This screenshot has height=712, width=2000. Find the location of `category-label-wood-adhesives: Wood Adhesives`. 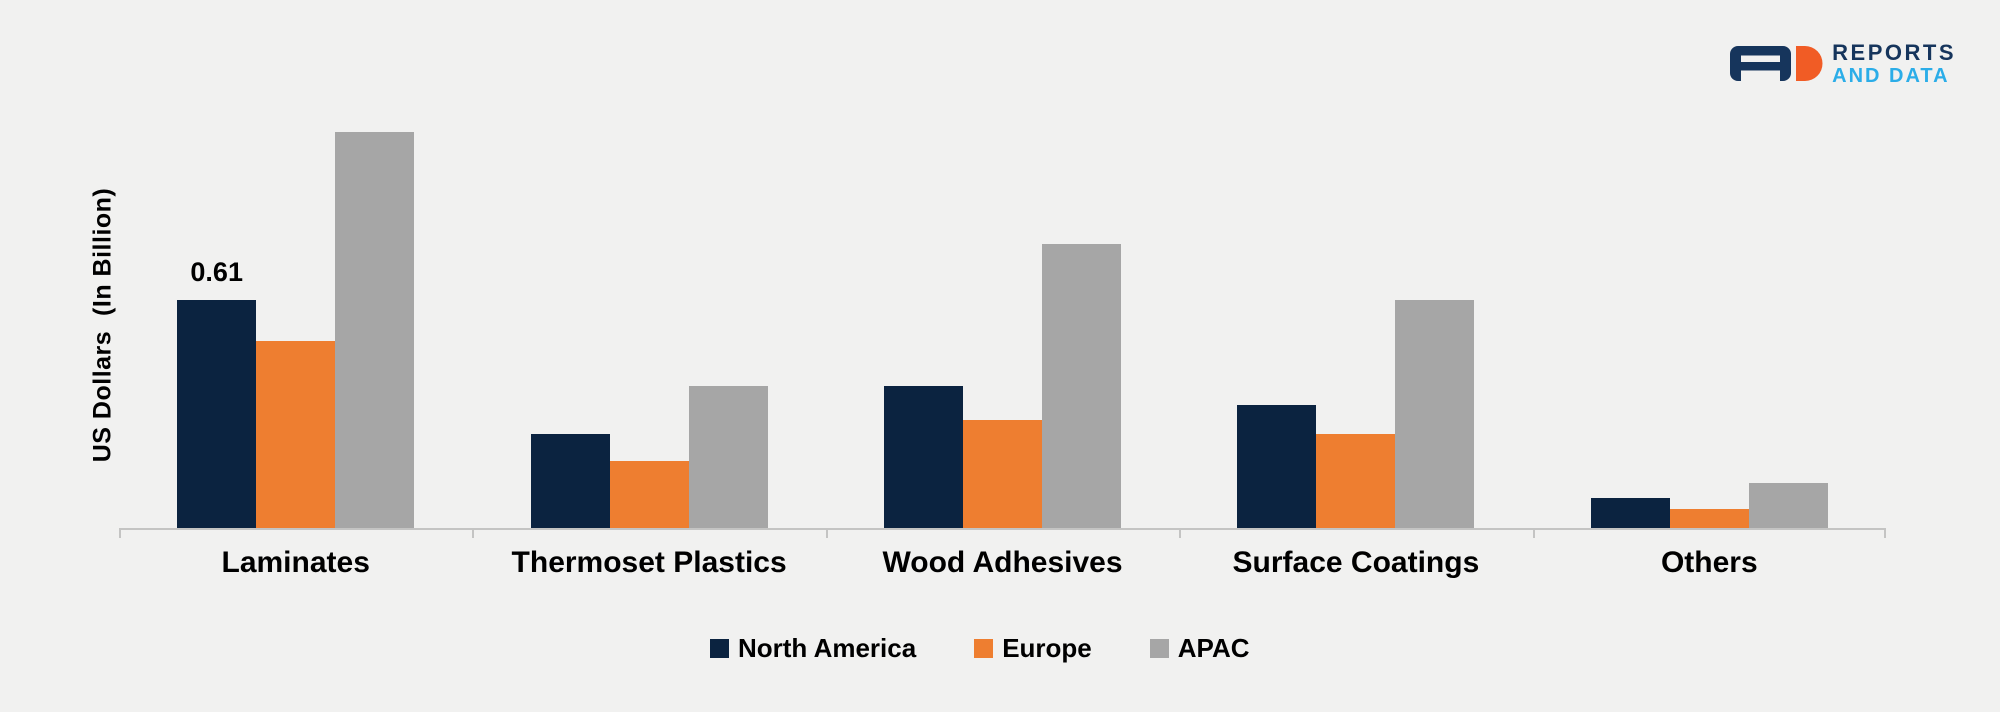

category-label-wood-adhesives: Wood Adhesives is located at coordinates (1002, 562).